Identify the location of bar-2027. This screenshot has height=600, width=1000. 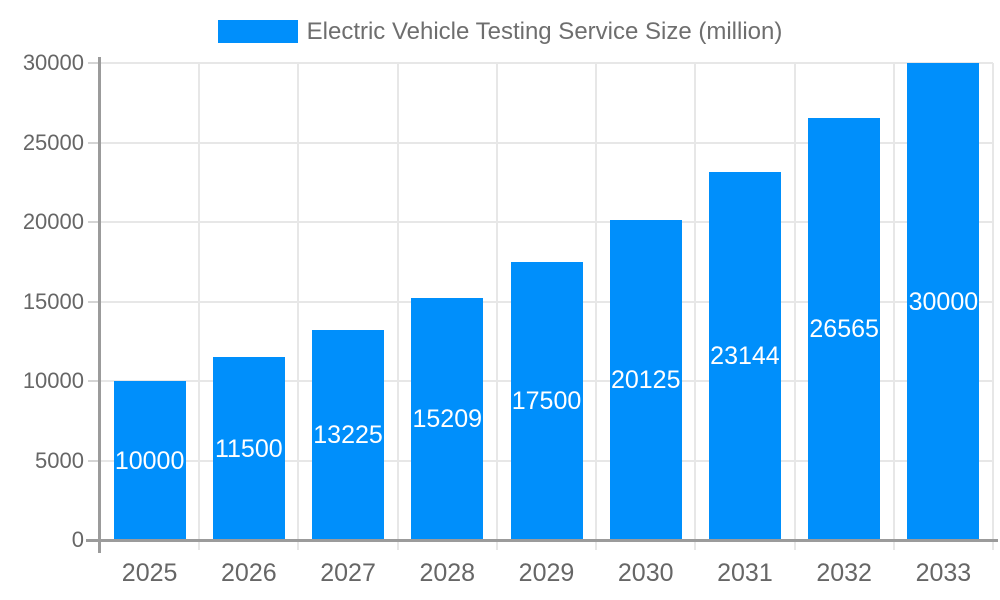
(348, 434).